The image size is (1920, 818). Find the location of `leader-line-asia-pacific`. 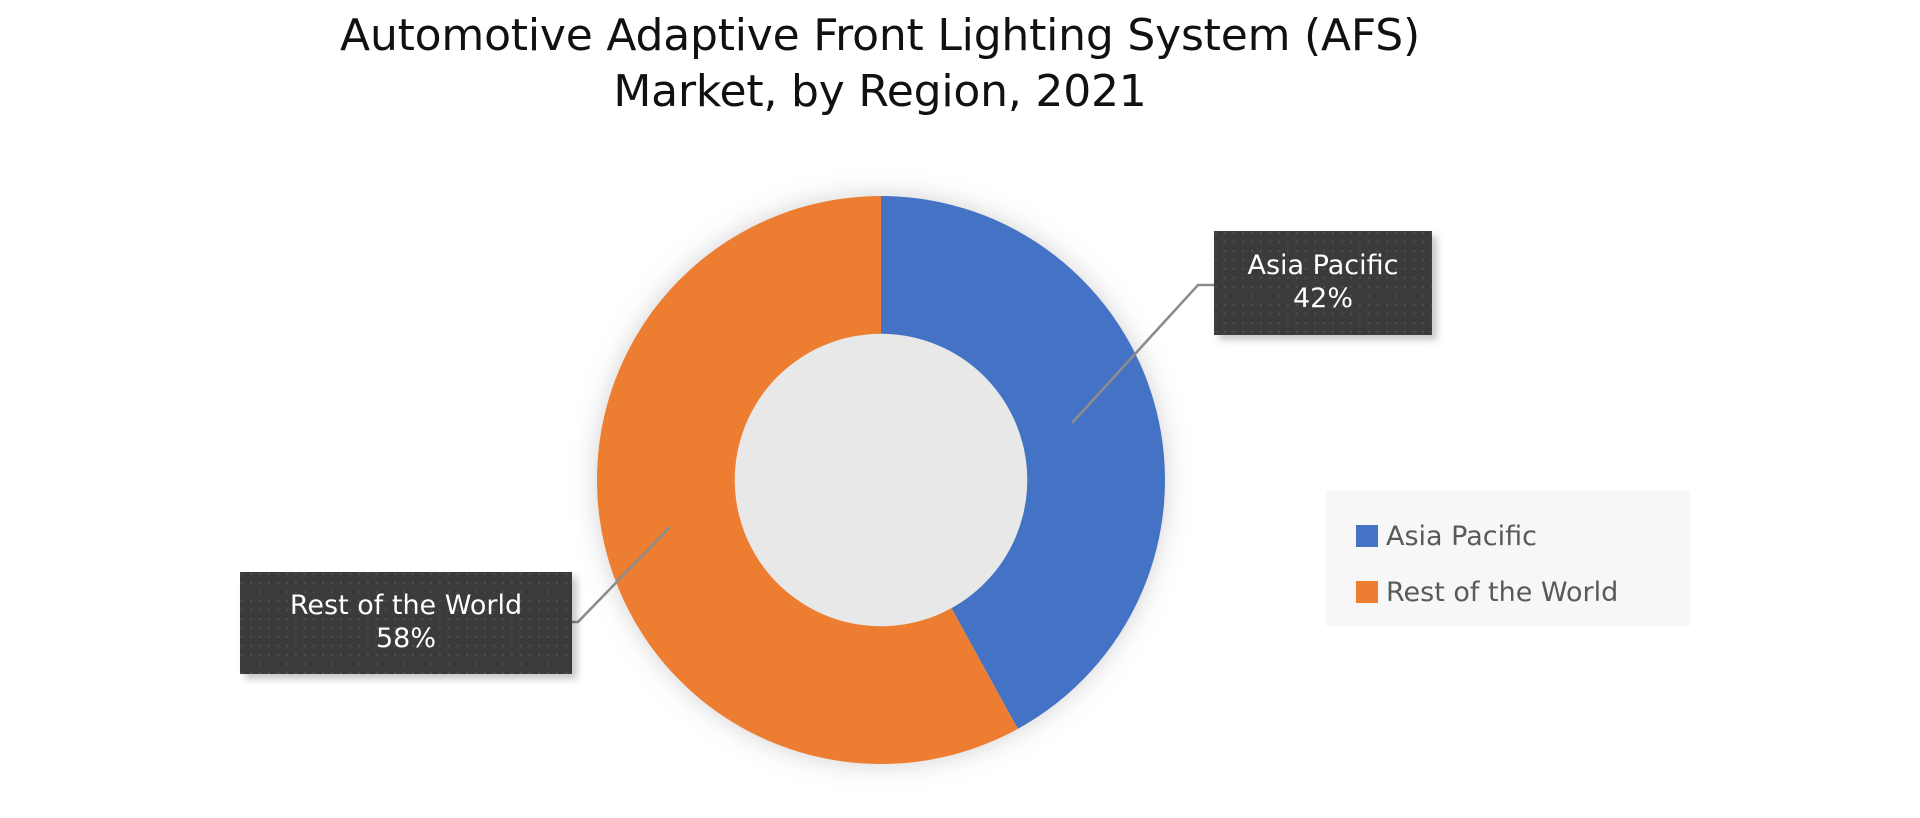

leader-line-asia-pacific is located at coordinates (1142, 353).